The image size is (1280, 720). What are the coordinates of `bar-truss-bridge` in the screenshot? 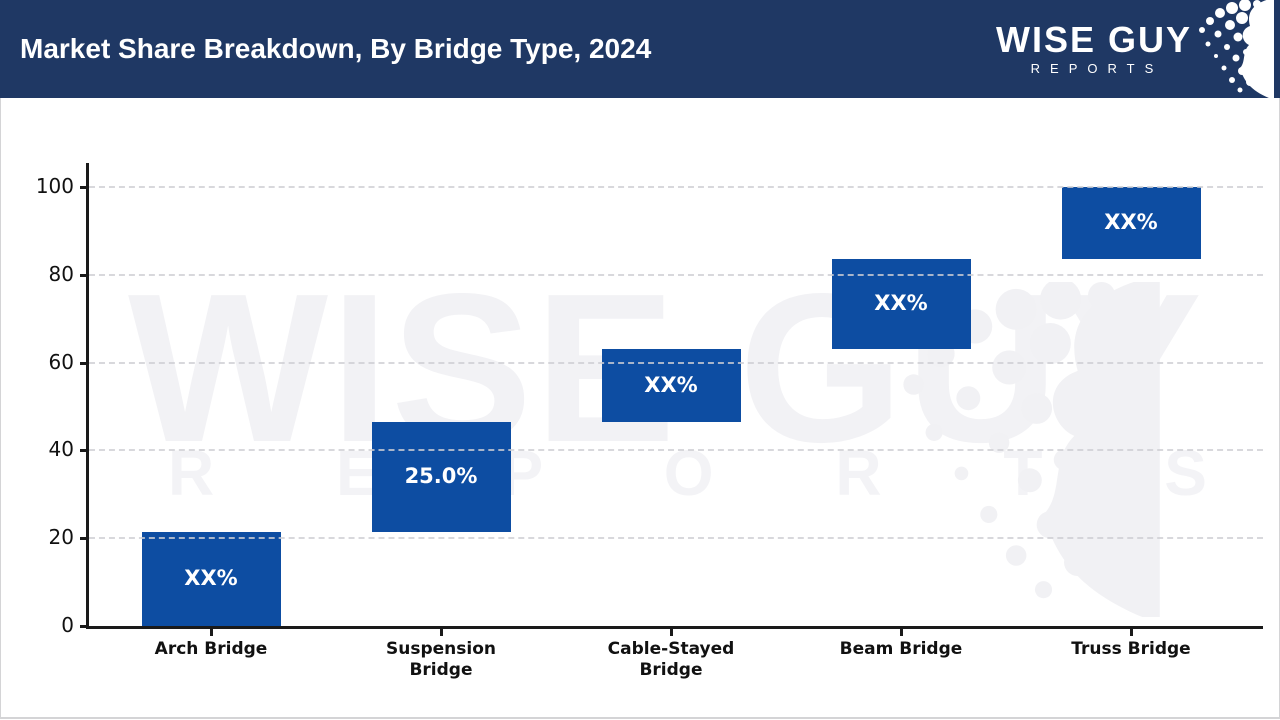 It's located at (1131, 223).